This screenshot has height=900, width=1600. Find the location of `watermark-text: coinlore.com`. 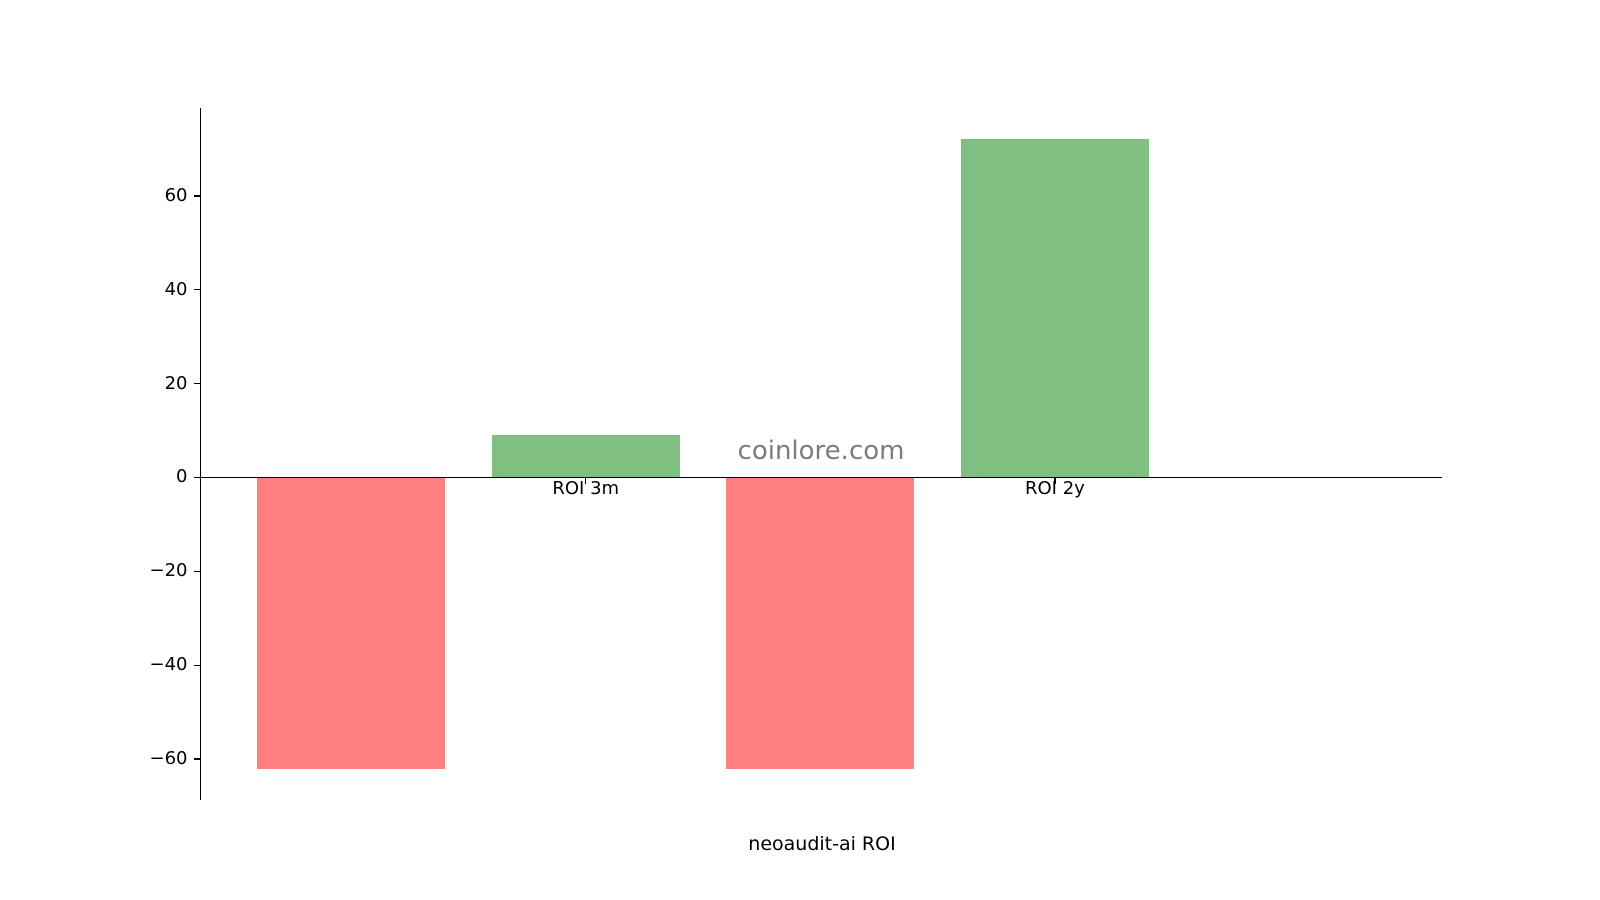

watermark-text: coinlore.com is located at coordinates (821, 451).